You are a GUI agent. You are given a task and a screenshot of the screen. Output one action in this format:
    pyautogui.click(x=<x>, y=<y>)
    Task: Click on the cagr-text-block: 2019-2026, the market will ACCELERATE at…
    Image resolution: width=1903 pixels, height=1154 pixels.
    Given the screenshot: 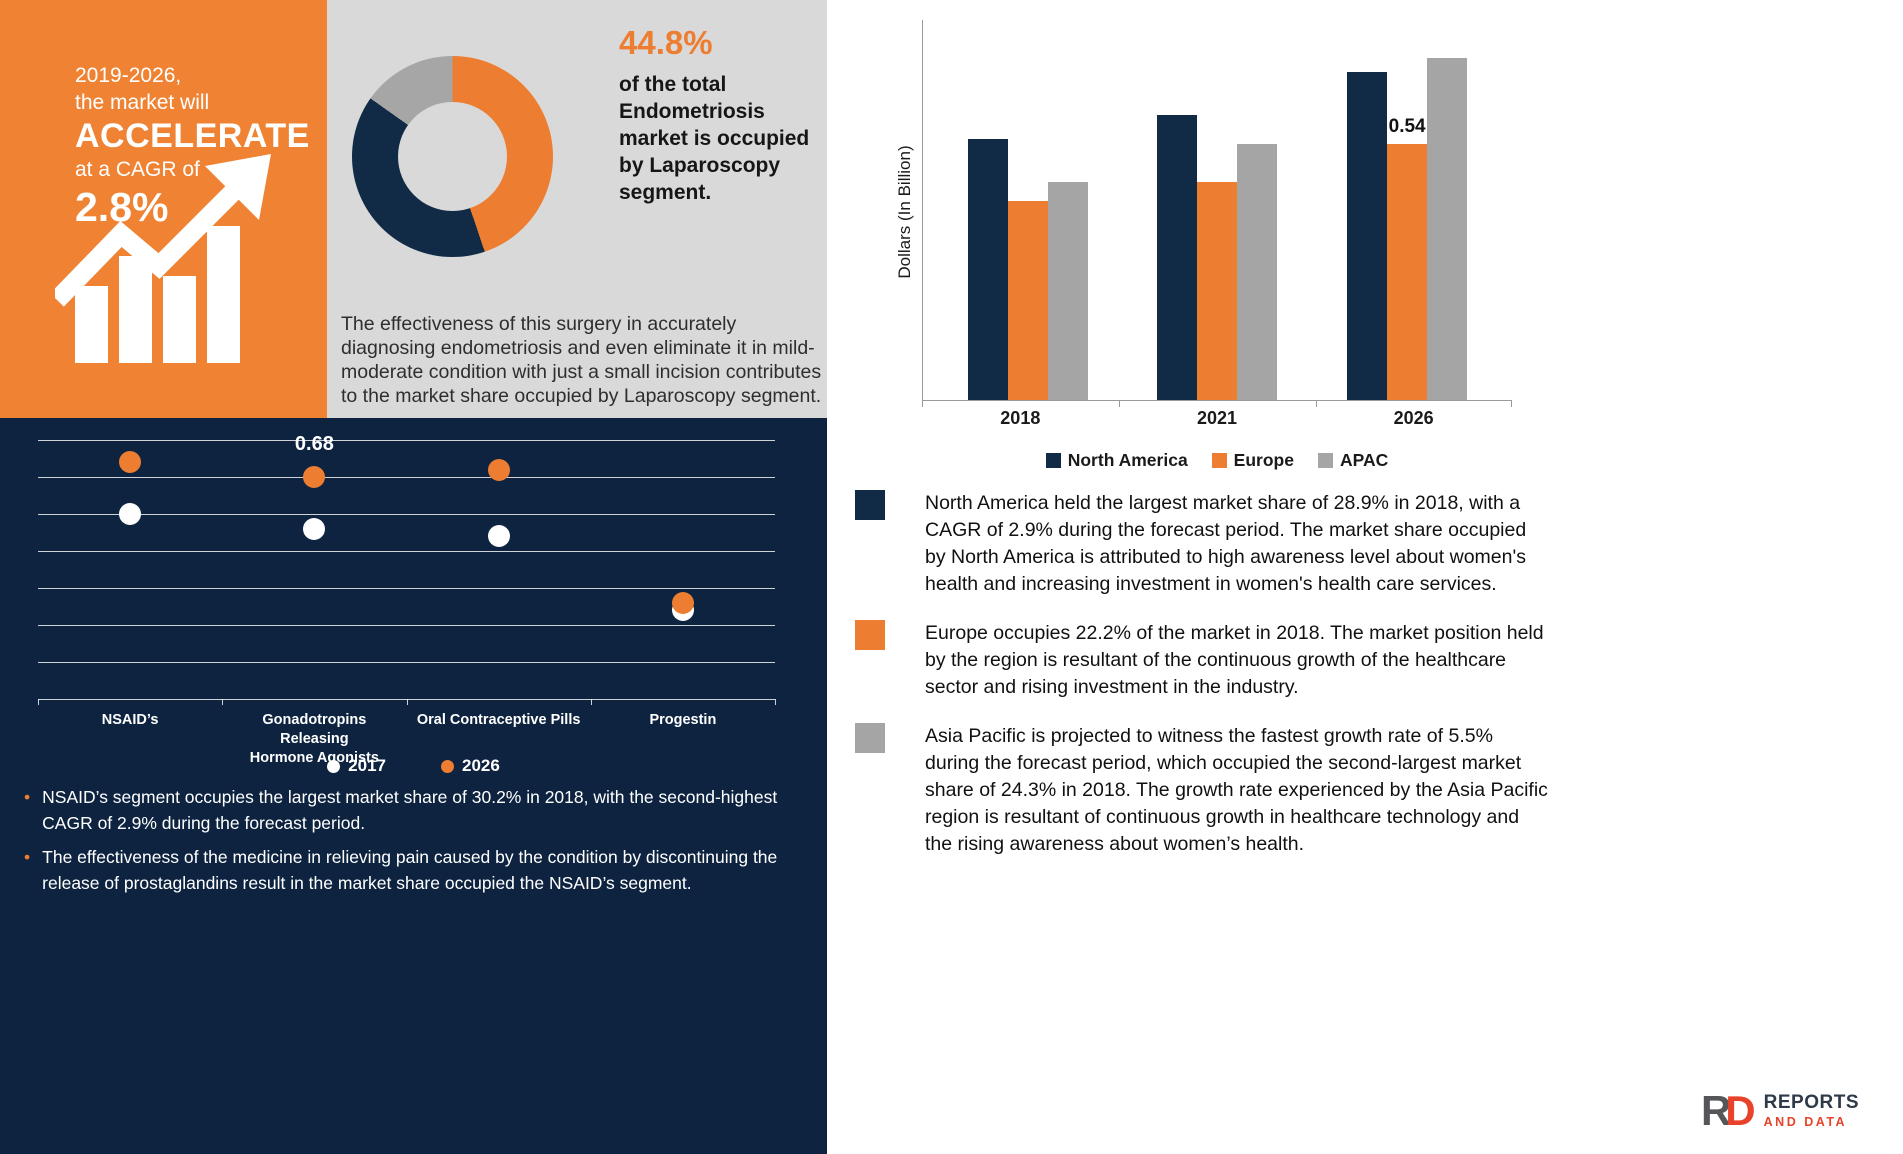 What is the action you would take?
    pyautogui.click(x=192, y=145)
    